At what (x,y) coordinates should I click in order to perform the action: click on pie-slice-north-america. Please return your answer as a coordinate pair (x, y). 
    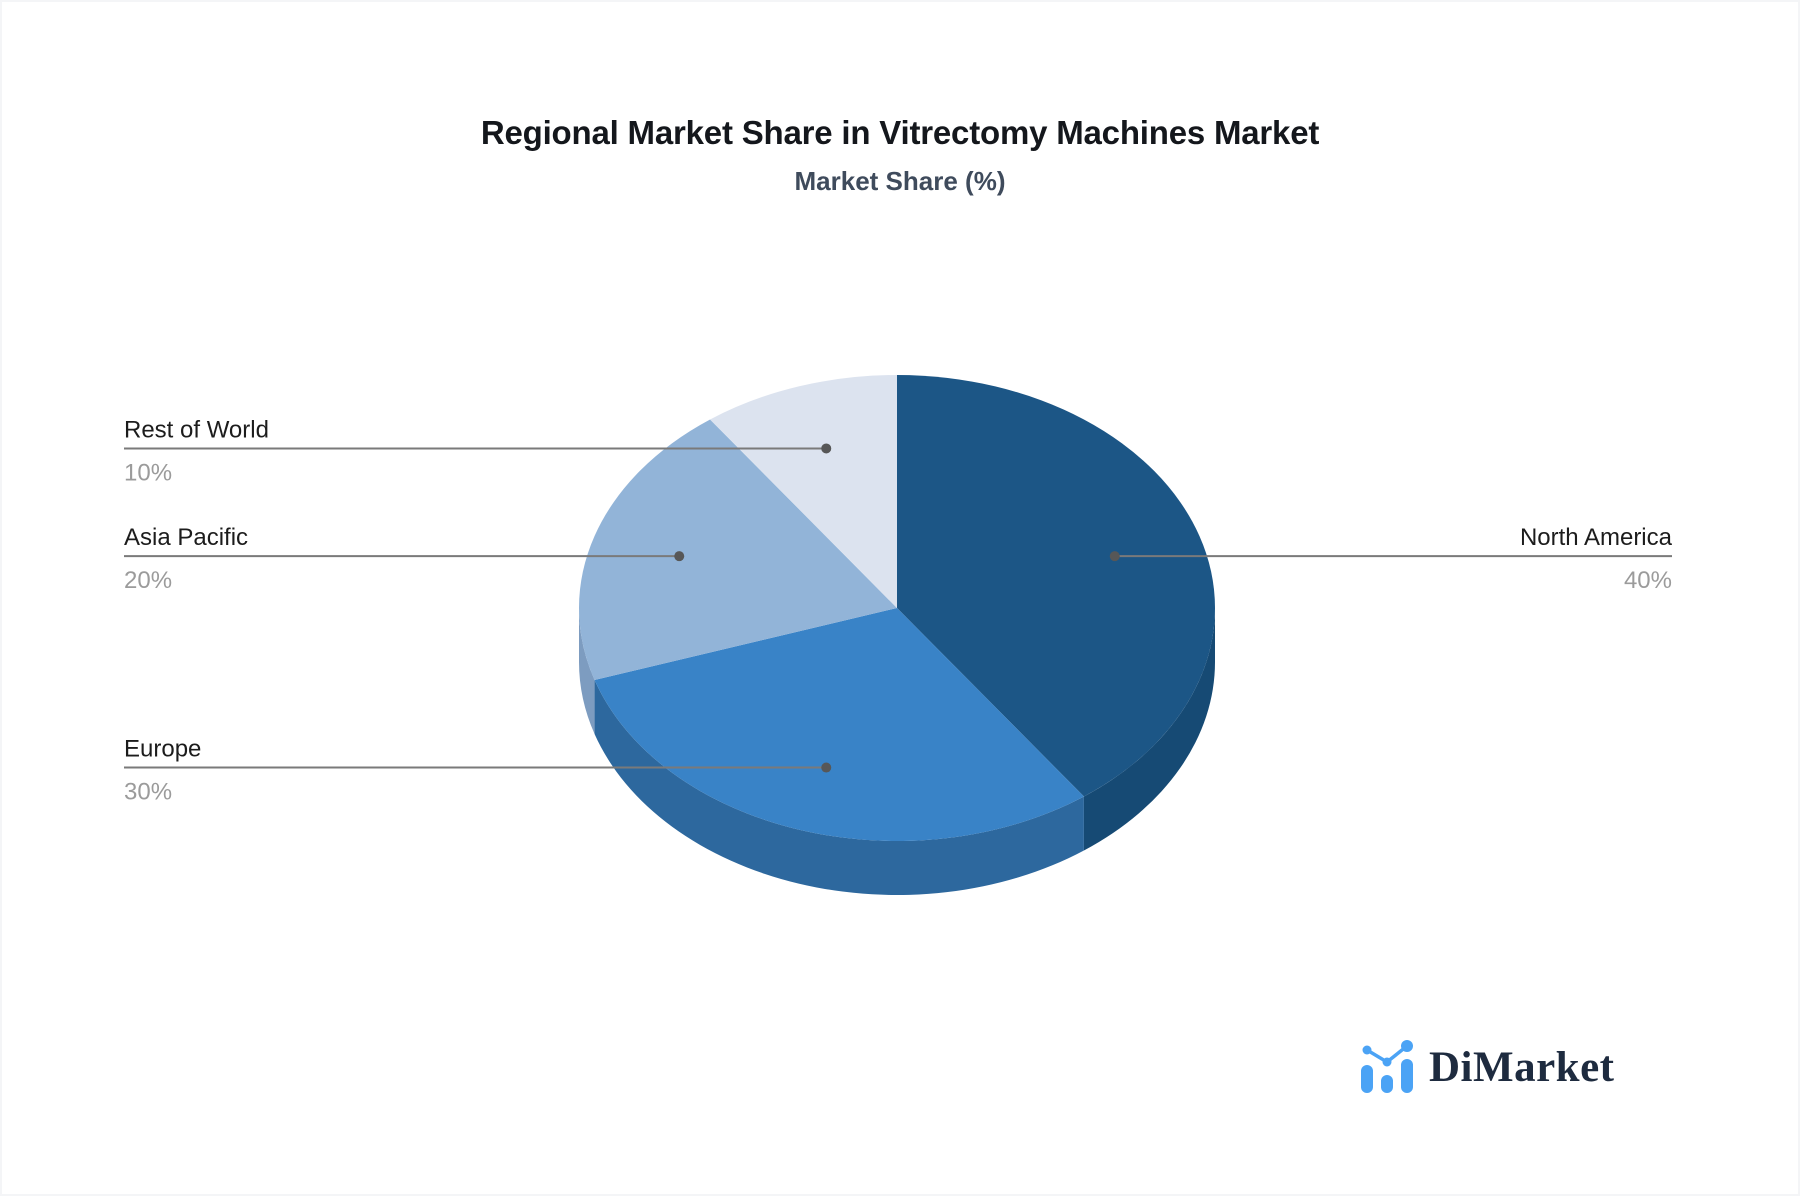
    Looking at the image, I should click on (1056, 586).